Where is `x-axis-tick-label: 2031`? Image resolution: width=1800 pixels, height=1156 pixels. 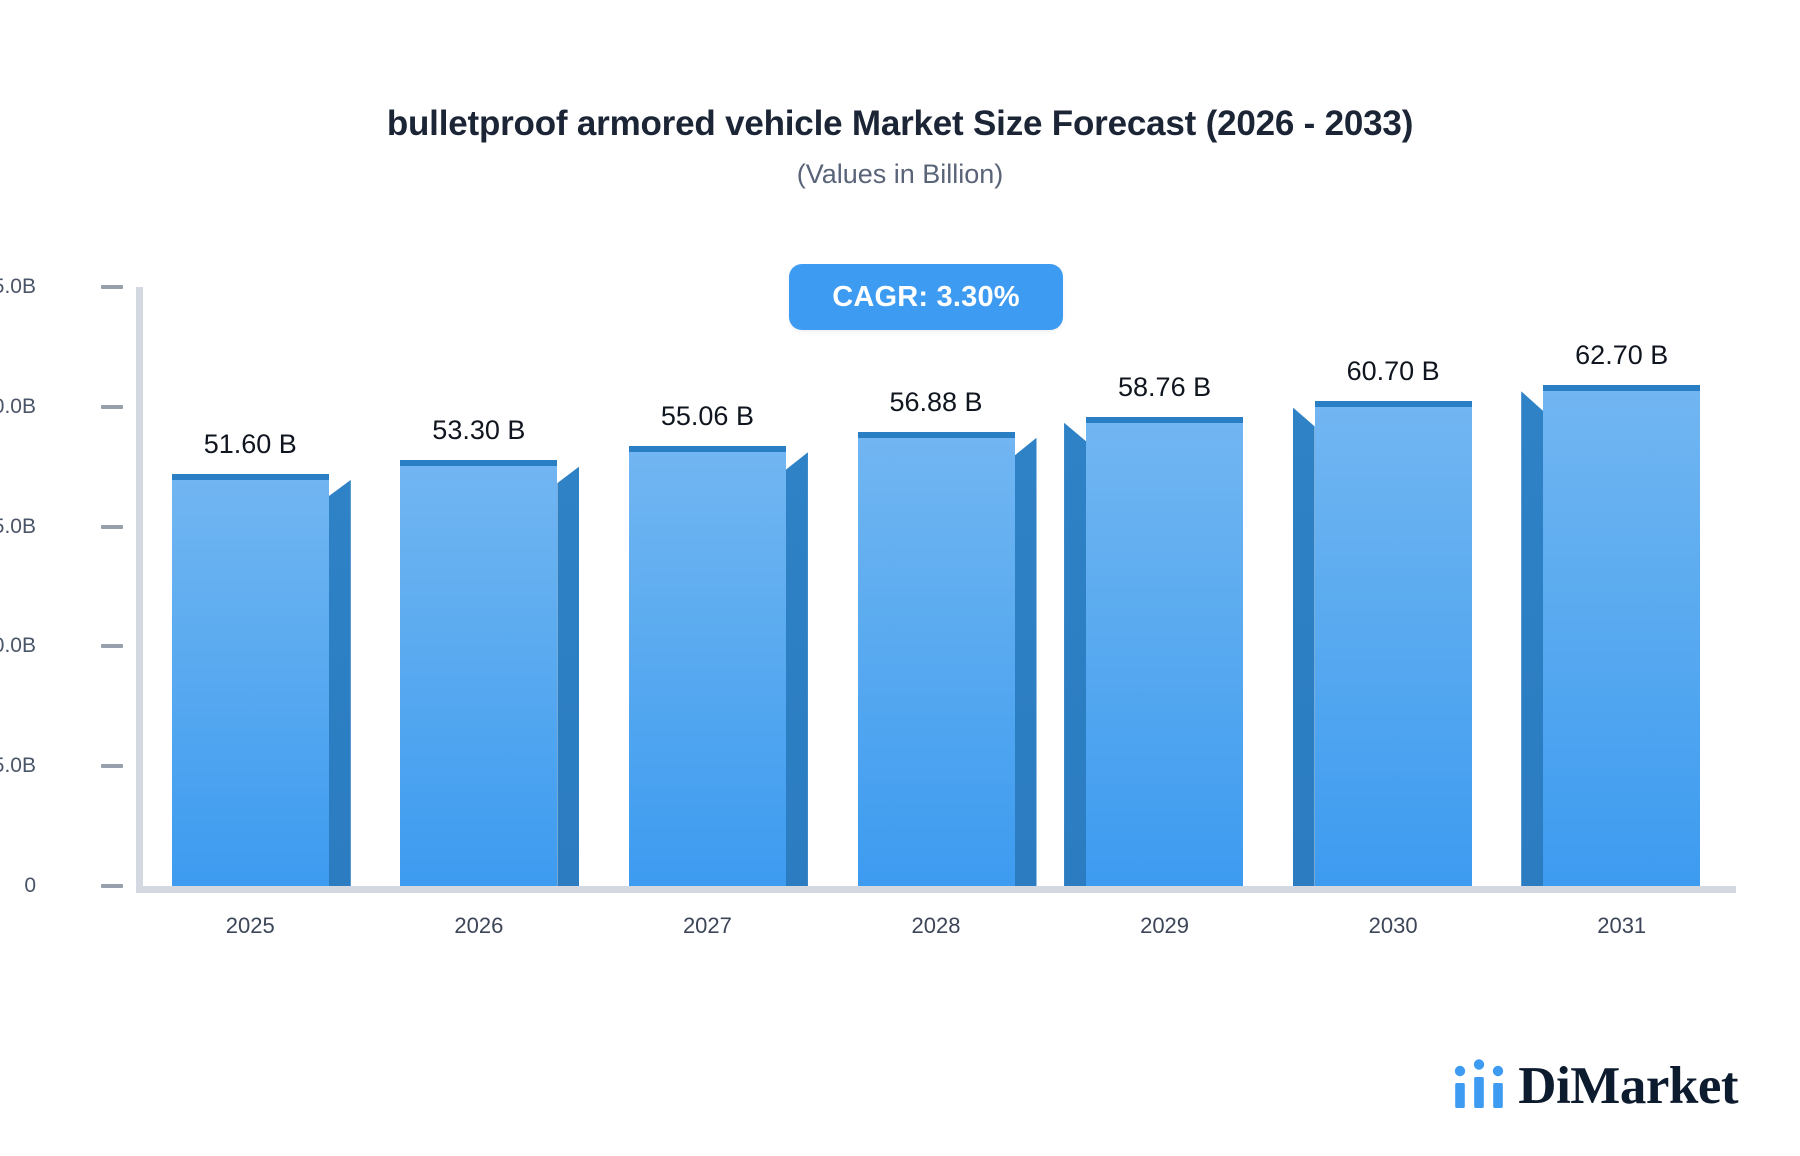
x-axis-tick-label: 2031 is located at coordinates (1622, 925).